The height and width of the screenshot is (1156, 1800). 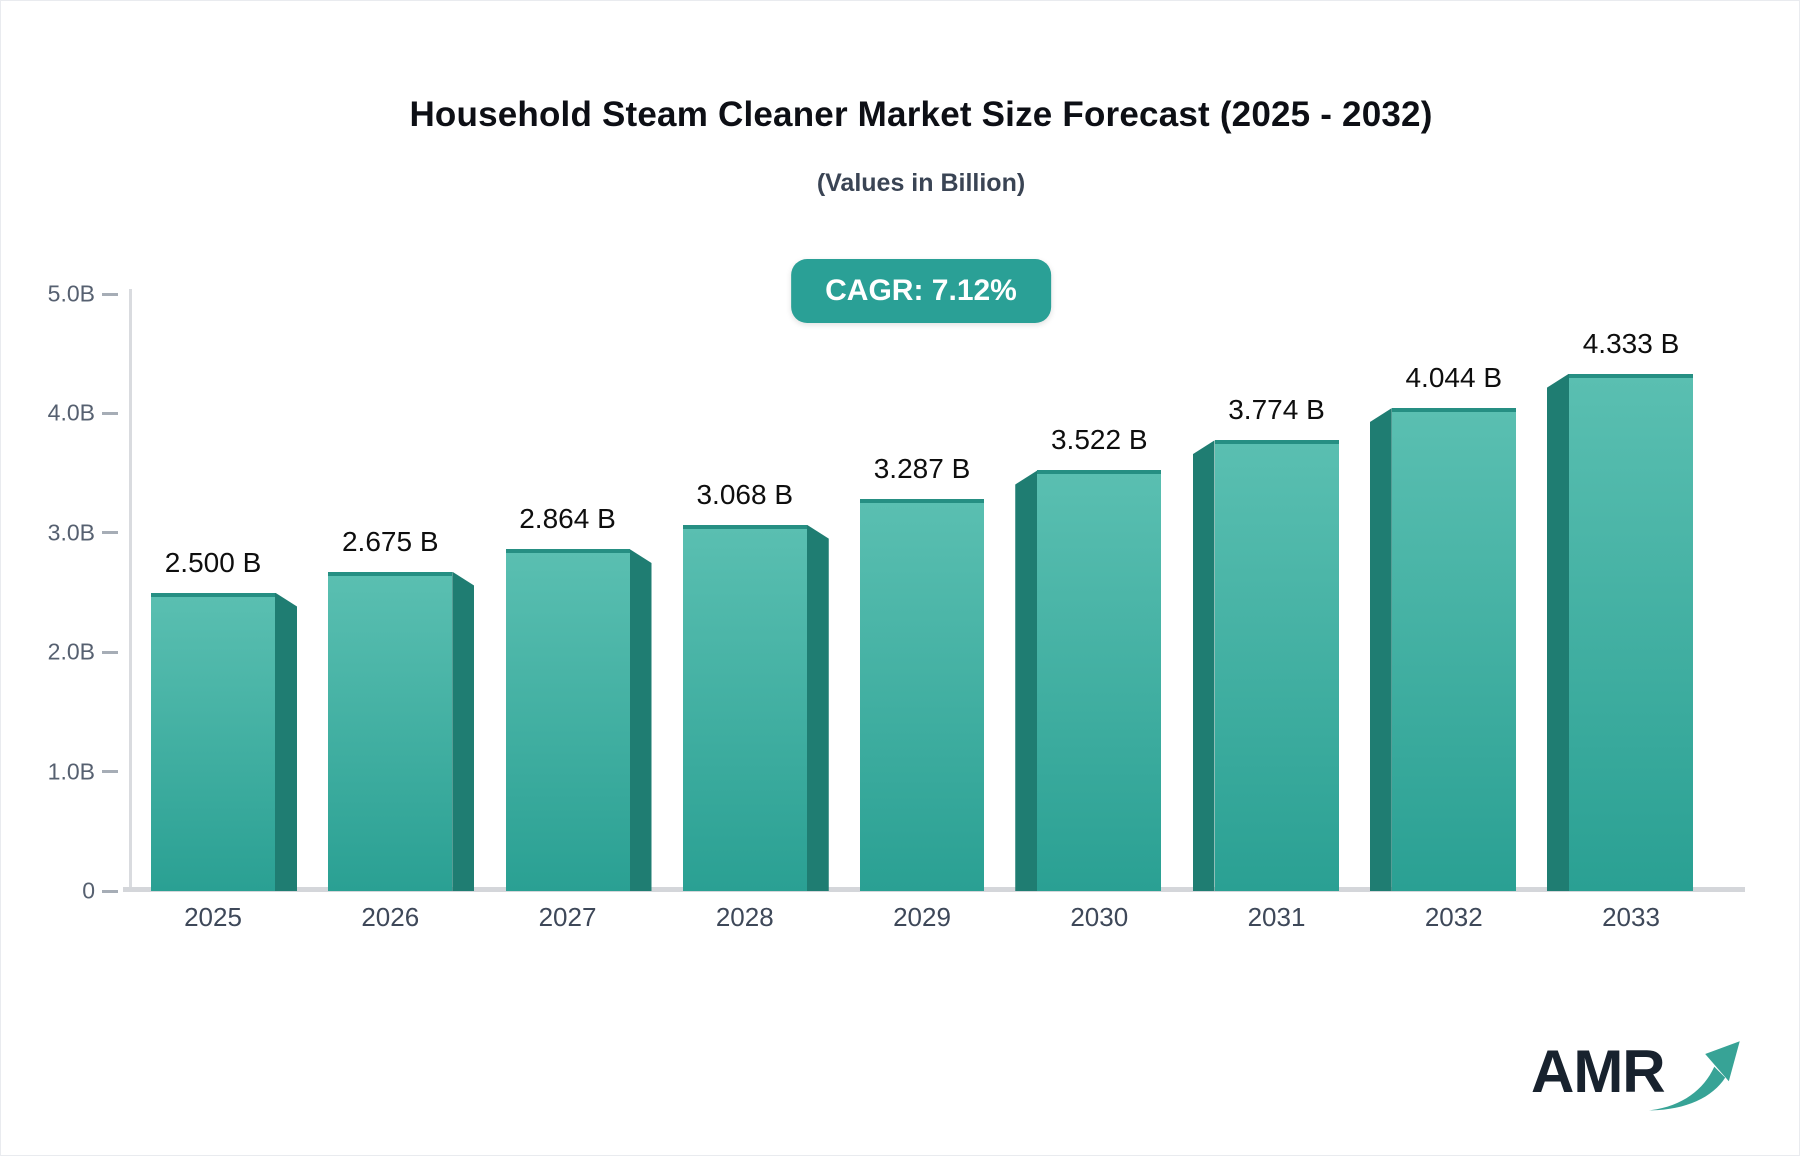 I want to click on bar-2026, so click(x=390, y=731).